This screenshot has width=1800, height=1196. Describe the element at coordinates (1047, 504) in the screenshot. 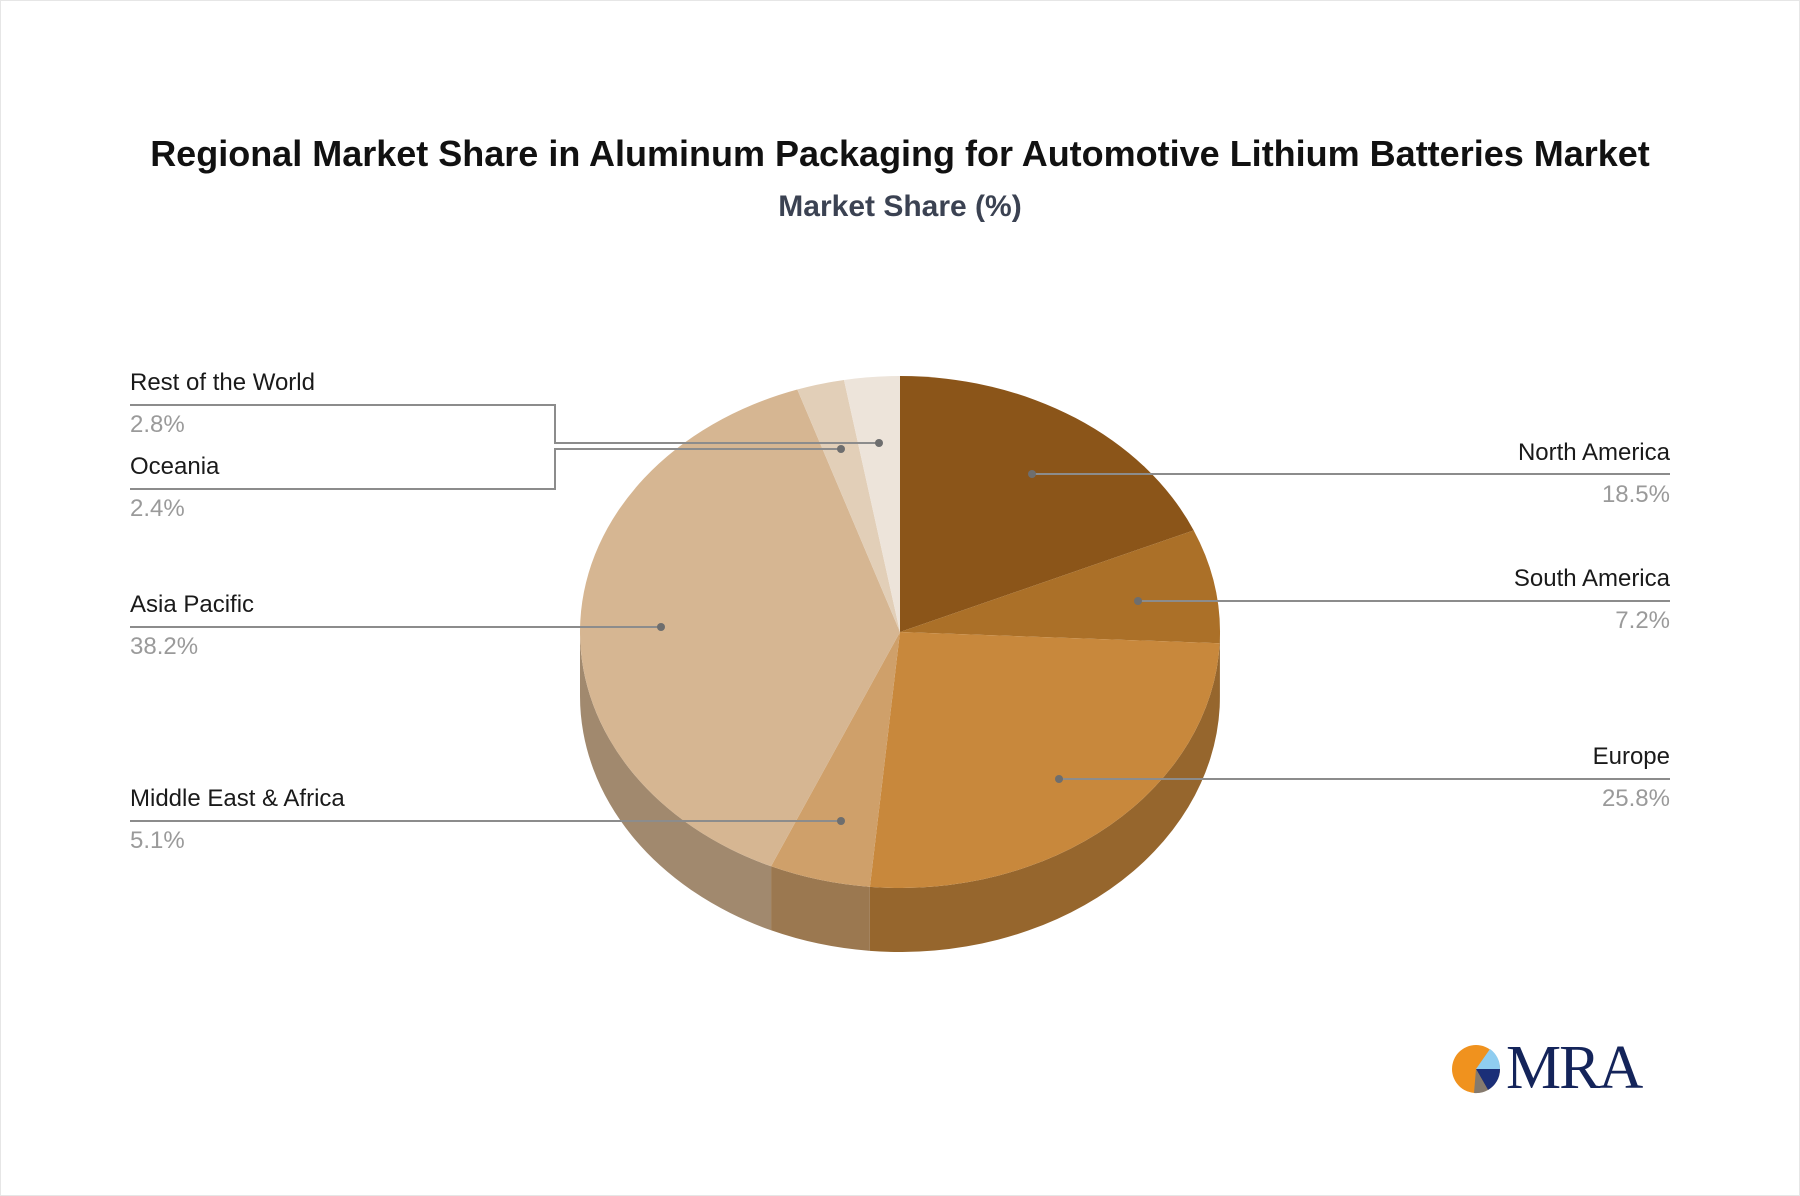

I see `pie-slice-north-america` at that location.